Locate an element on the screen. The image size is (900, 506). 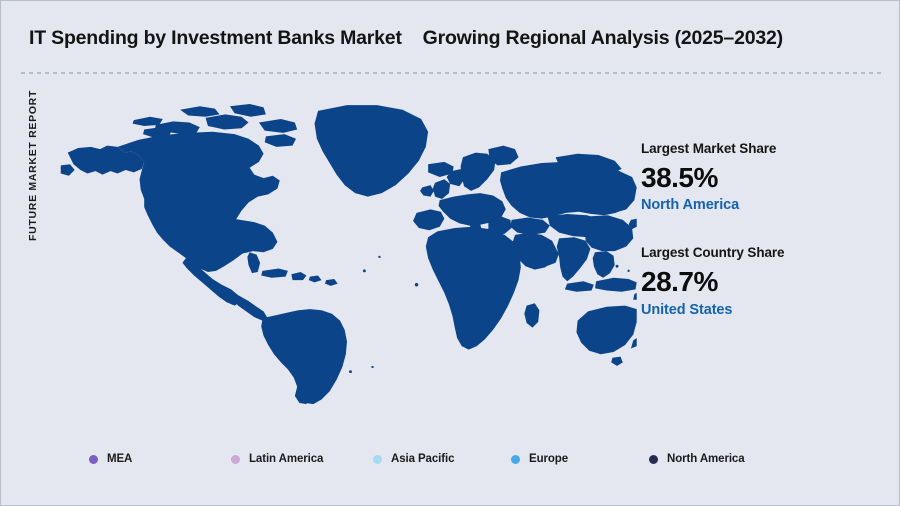
legend-item-europe: Europe is located at coordinates (539, 459).